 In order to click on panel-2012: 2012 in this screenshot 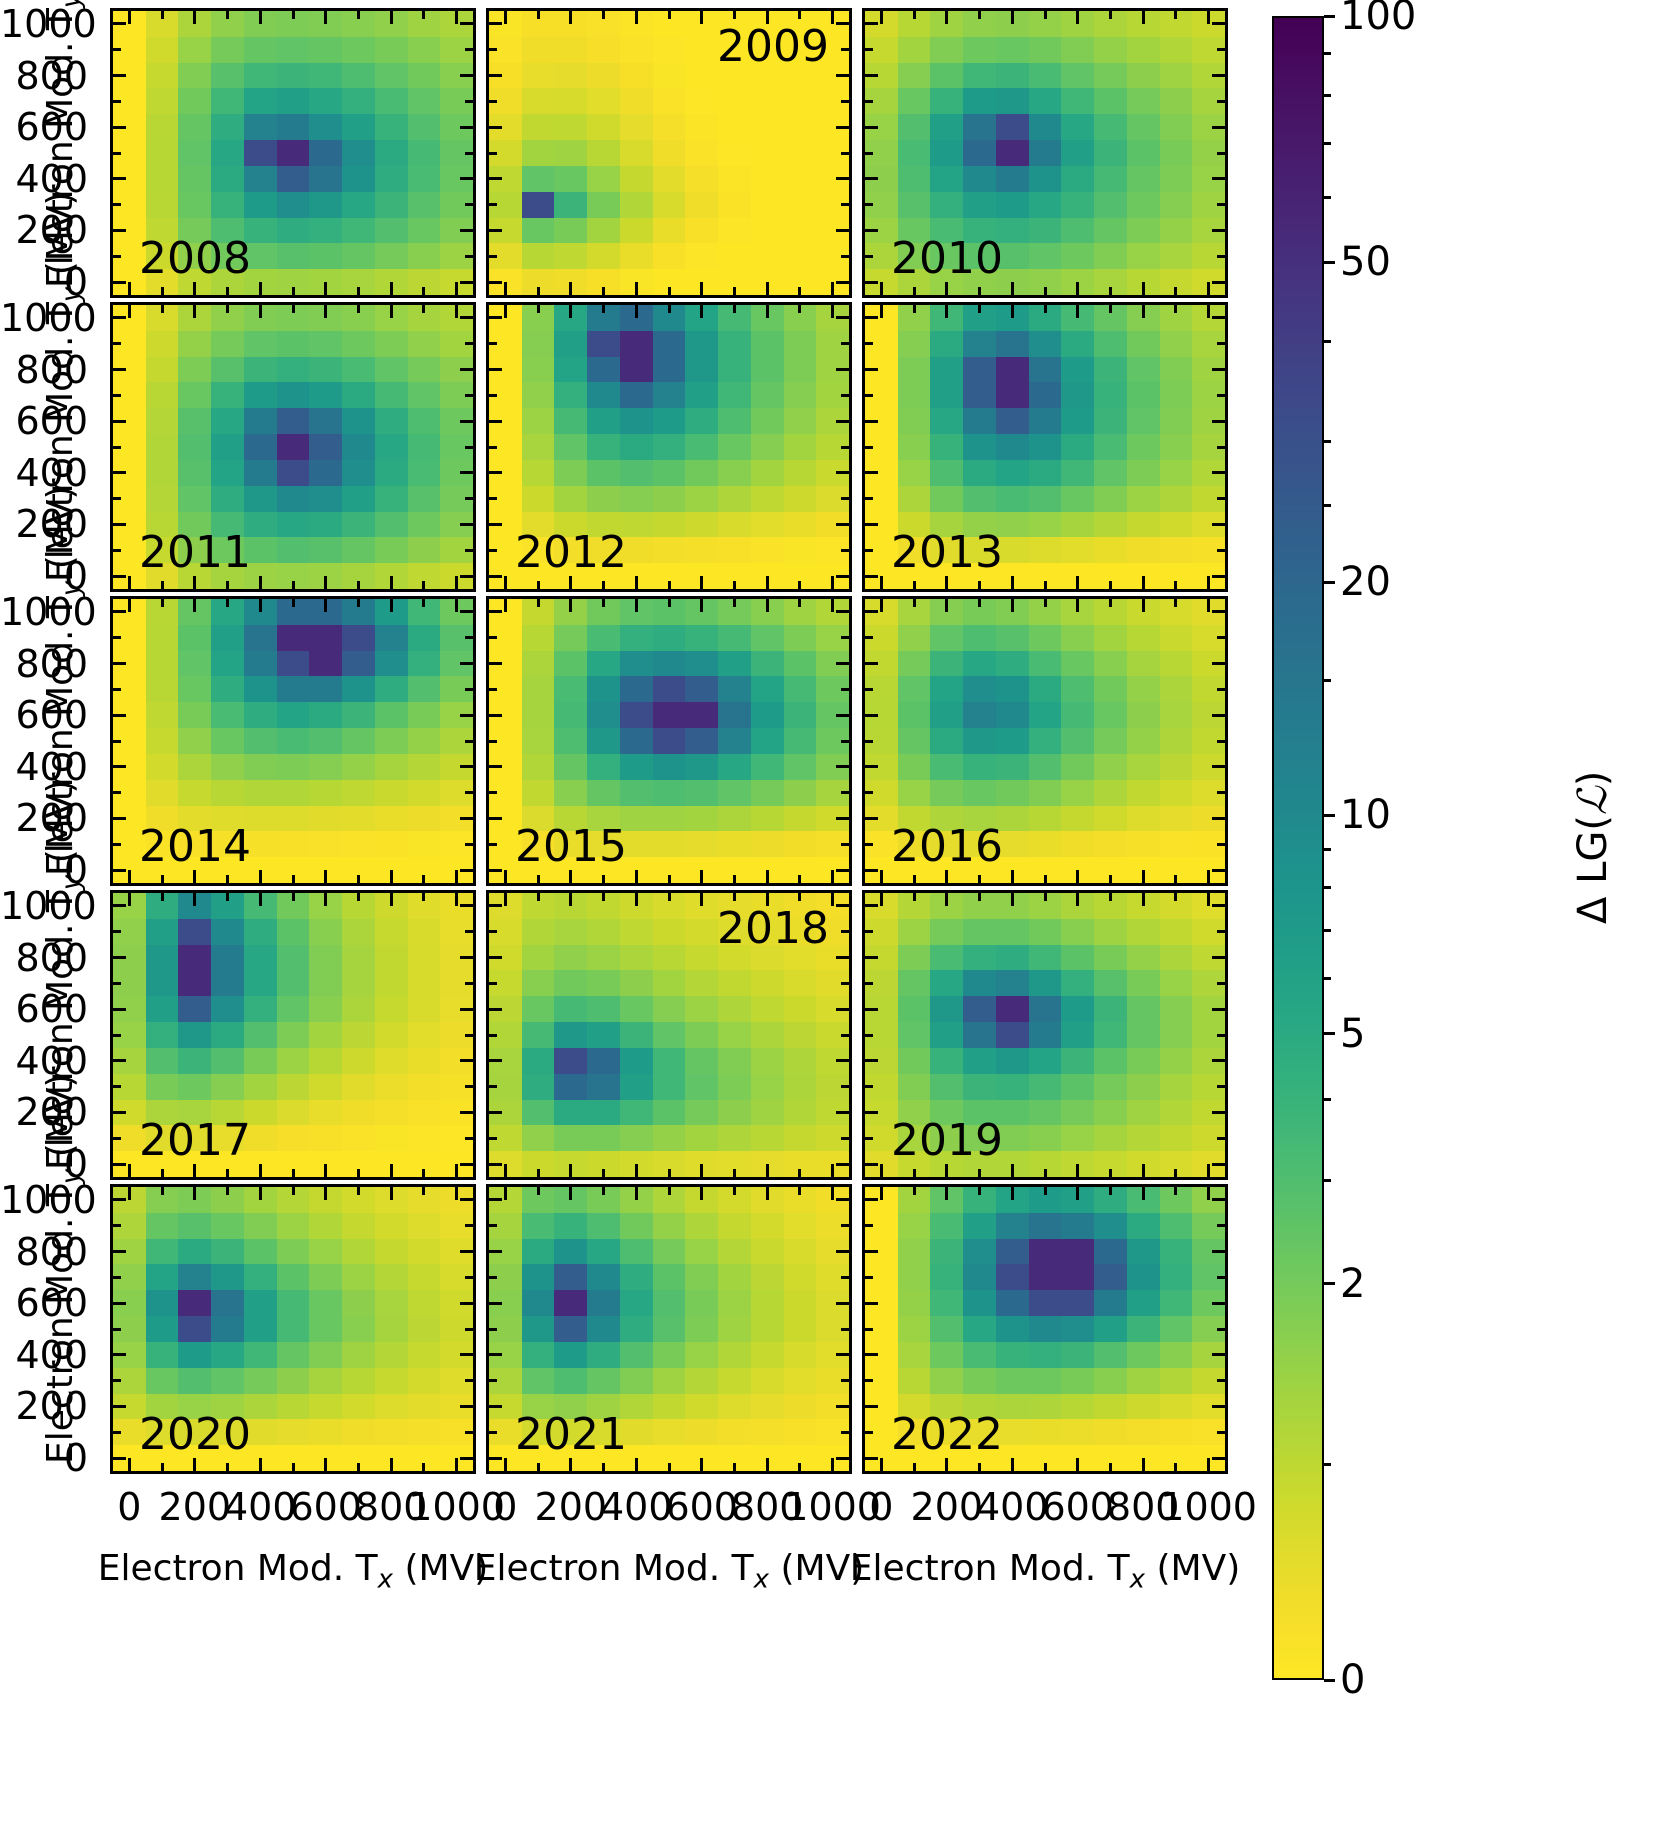, I will do `click(669, 447)`.